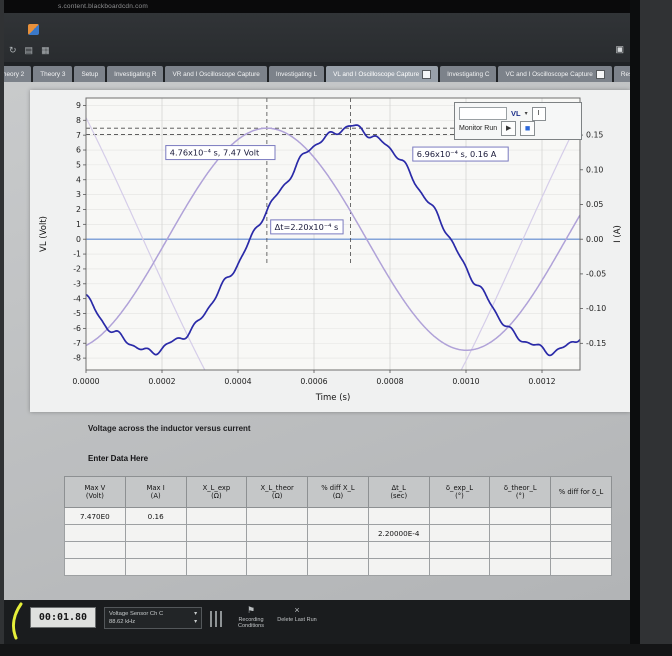  I want to click on cell-r1c7, so click(520, 533).